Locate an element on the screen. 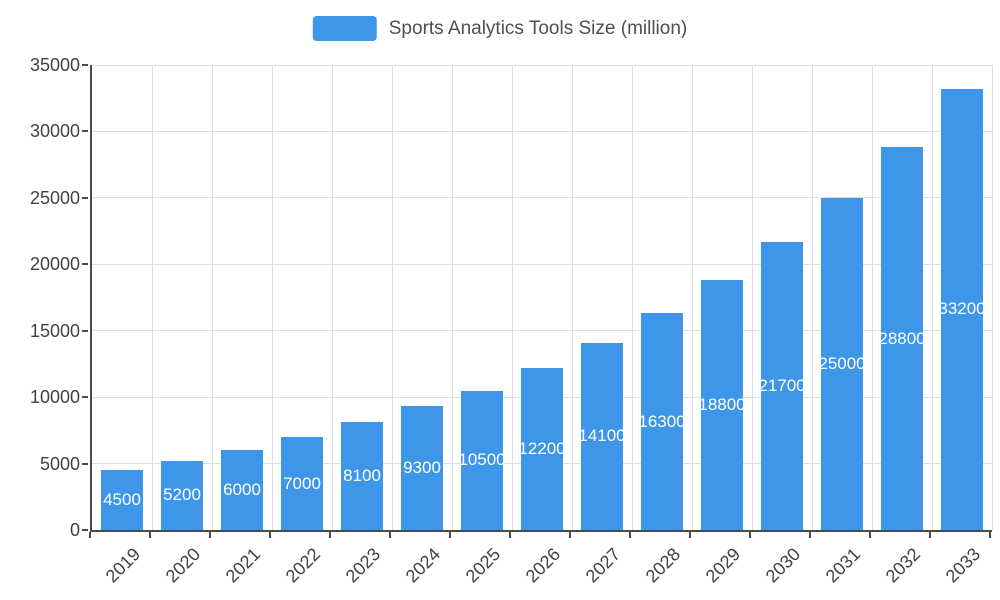  bar: 16300 is located at coordinates (662, 421).